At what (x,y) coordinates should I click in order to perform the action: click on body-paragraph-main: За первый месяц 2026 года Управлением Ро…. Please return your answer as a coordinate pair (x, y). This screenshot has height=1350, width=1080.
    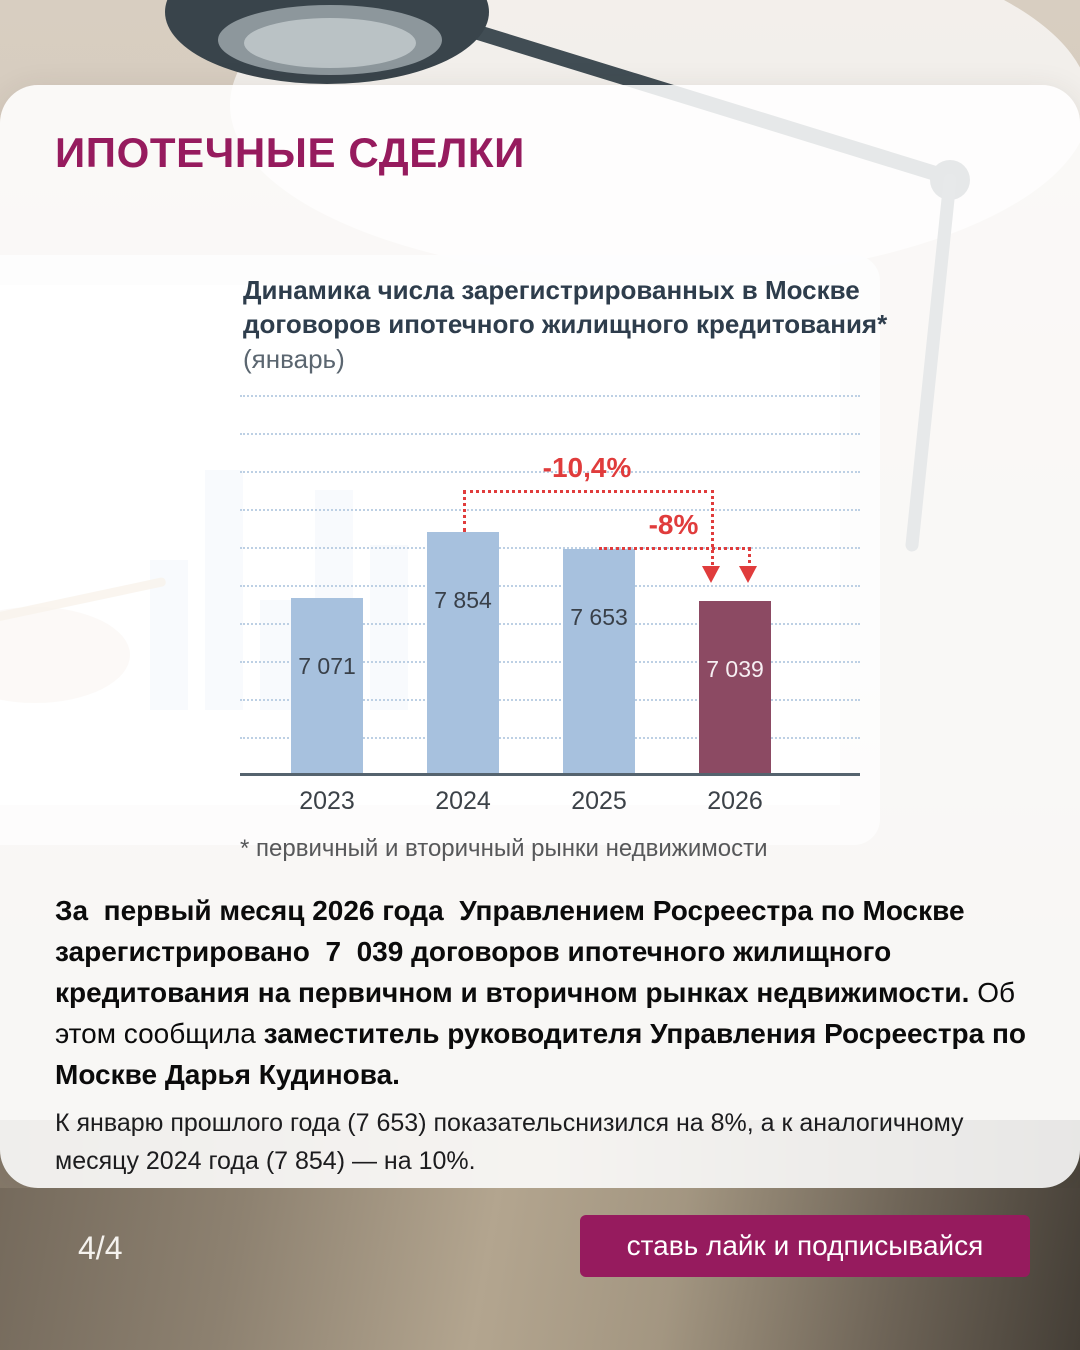
    Looking at the image, I should click on (544, 993).